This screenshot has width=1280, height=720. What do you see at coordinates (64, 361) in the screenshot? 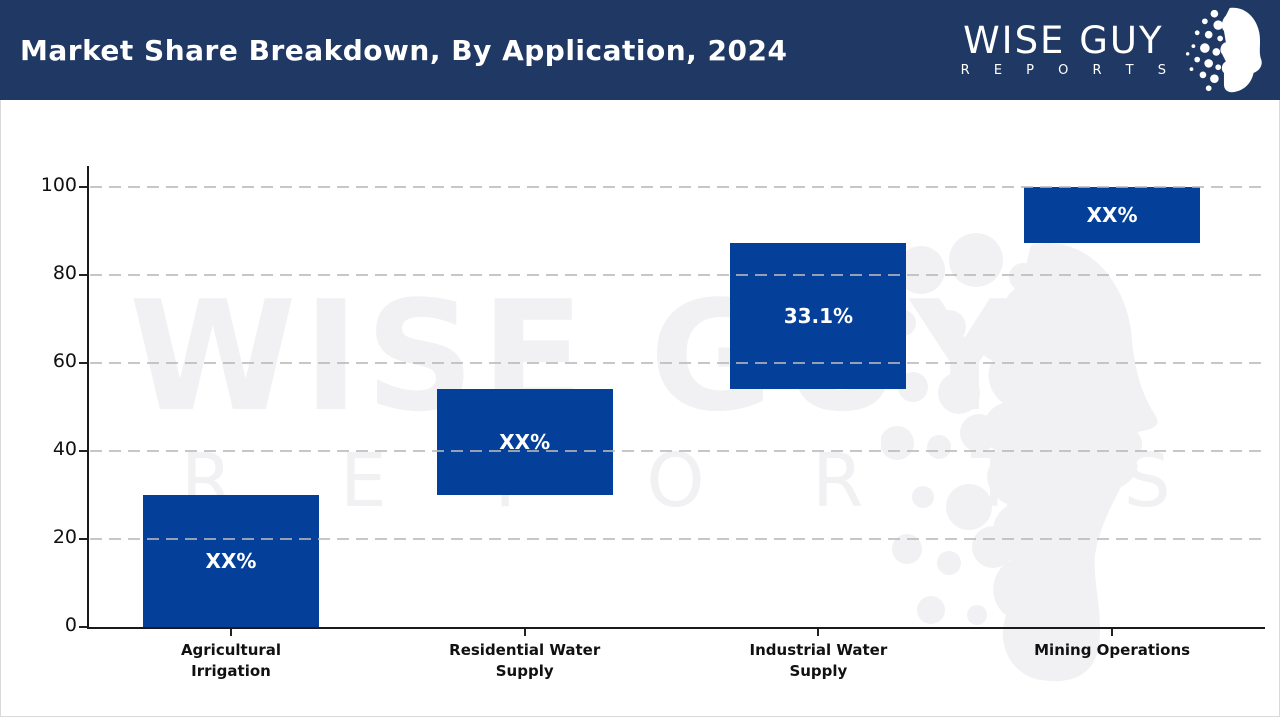
I see `y-tick-label: 60` at bounding box center [64, 361].